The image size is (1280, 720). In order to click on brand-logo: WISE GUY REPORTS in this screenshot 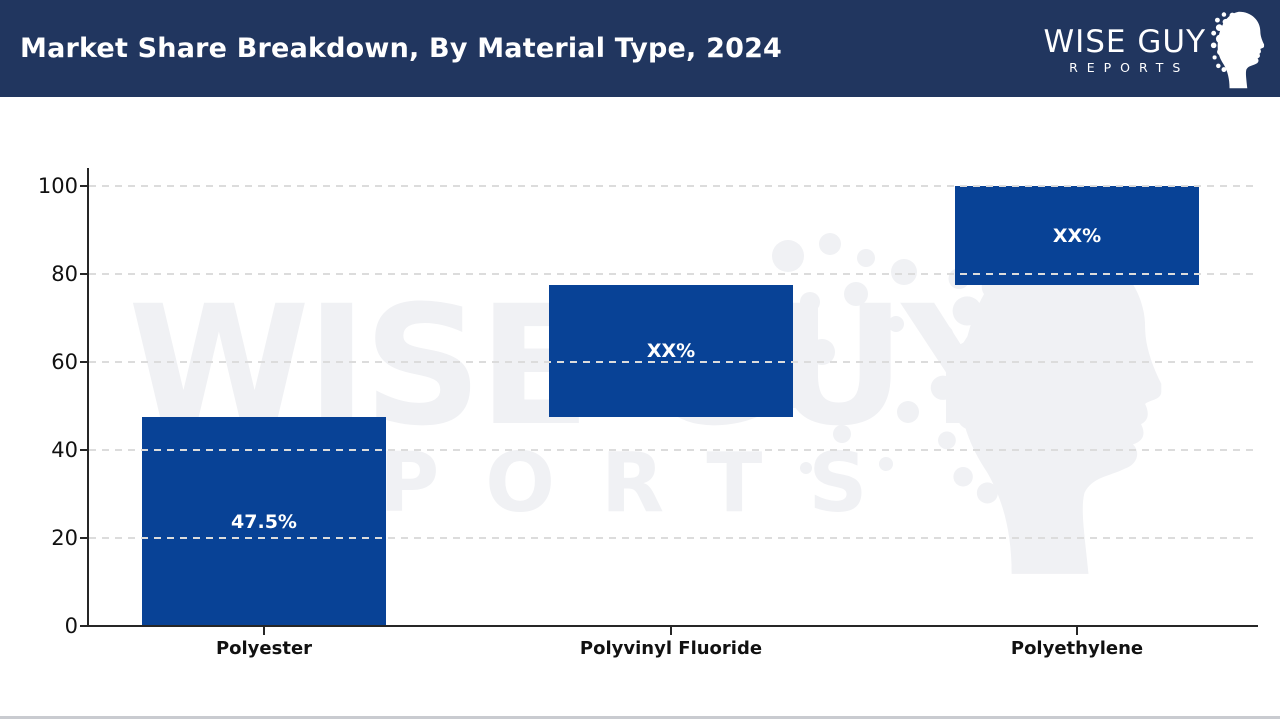, I will do `click(1154, 50)`.